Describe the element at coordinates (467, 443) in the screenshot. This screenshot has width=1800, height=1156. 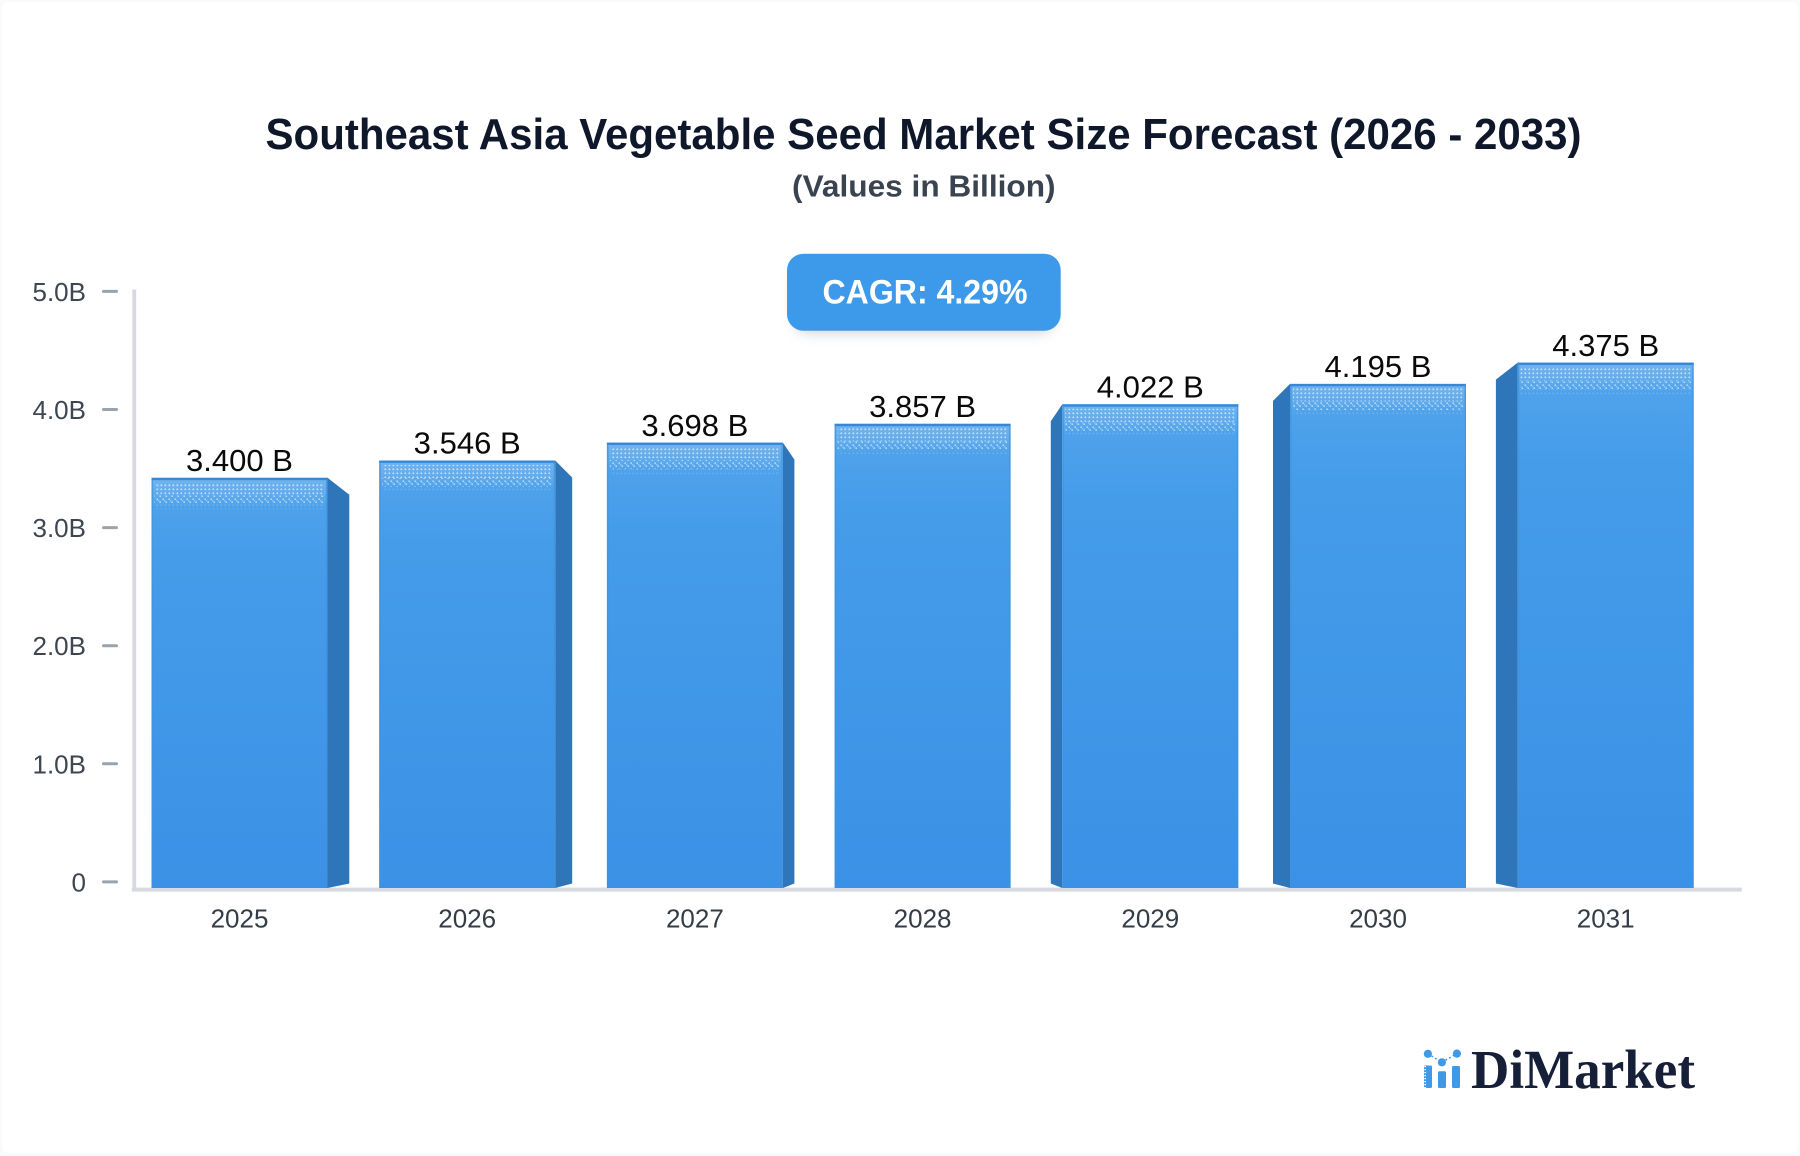
I see `svg-text: 3.546 B` at that location.